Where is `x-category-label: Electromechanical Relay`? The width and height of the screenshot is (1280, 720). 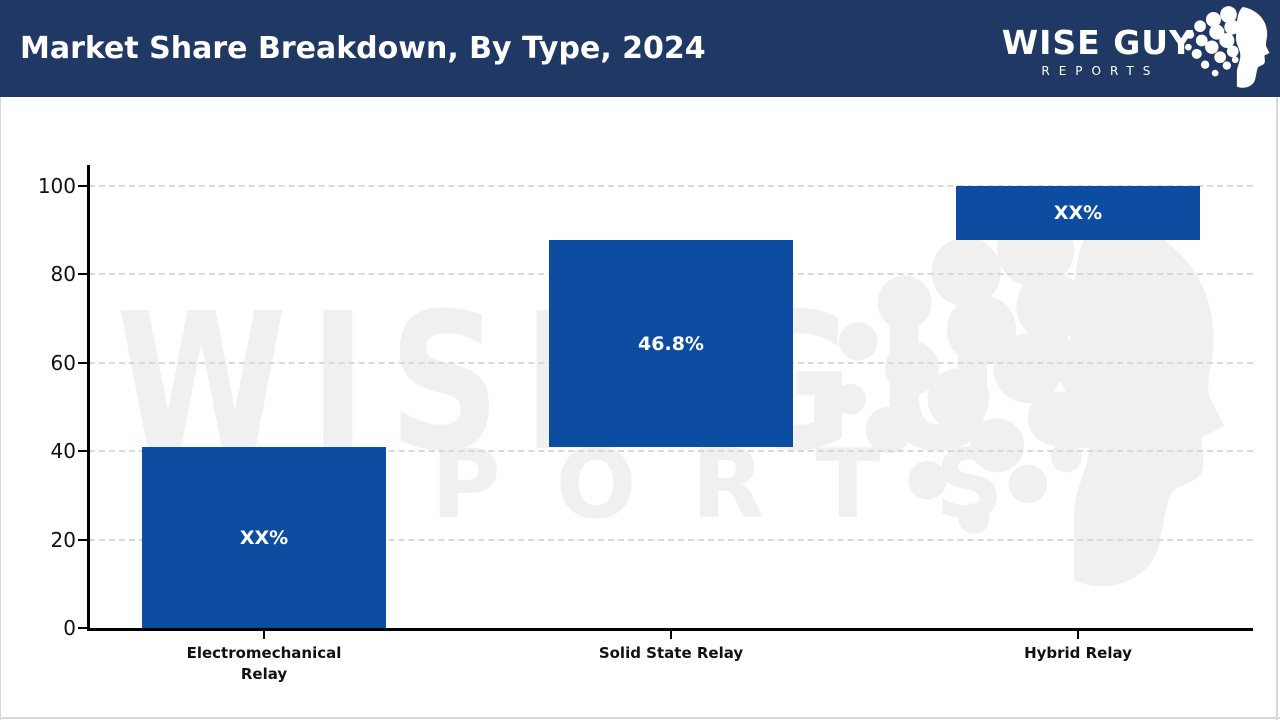 x-category-label: Electromechanical Relay is located at coordinates (264, 663).